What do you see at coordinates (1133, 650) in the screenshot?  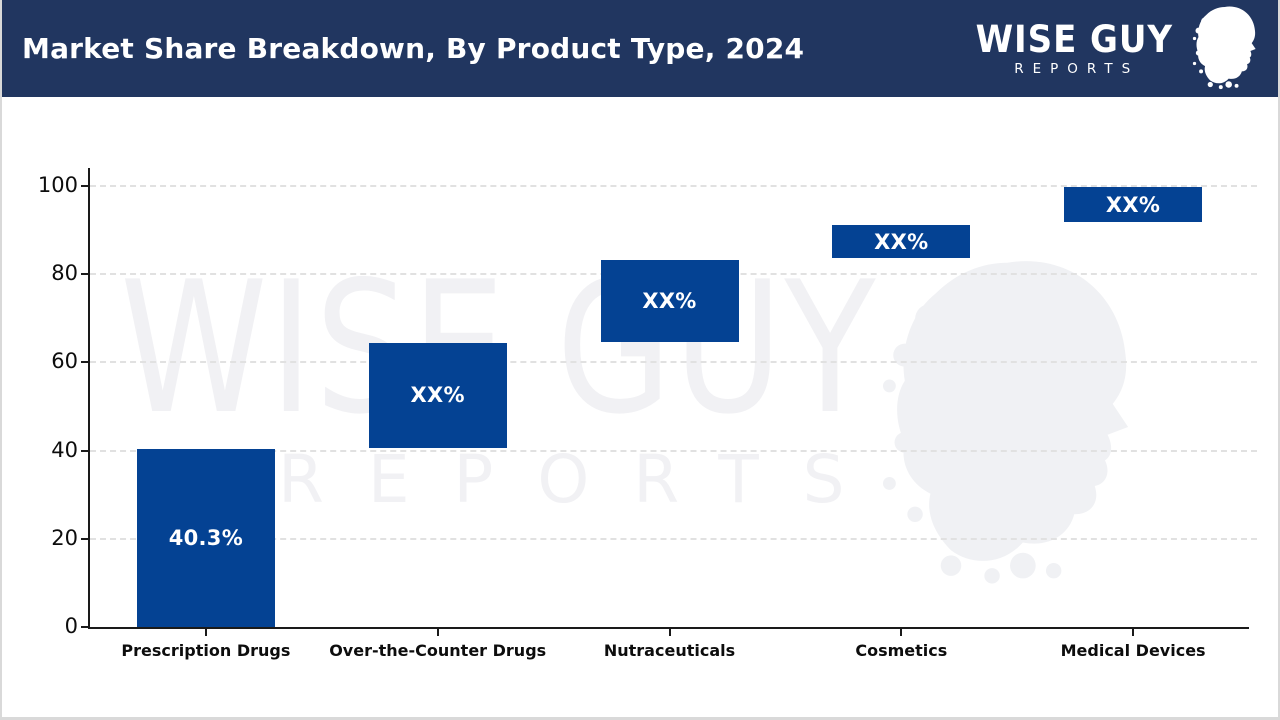 I see `x-label-medical-devices: Medical Devices` at bounding box center [1133, 650].